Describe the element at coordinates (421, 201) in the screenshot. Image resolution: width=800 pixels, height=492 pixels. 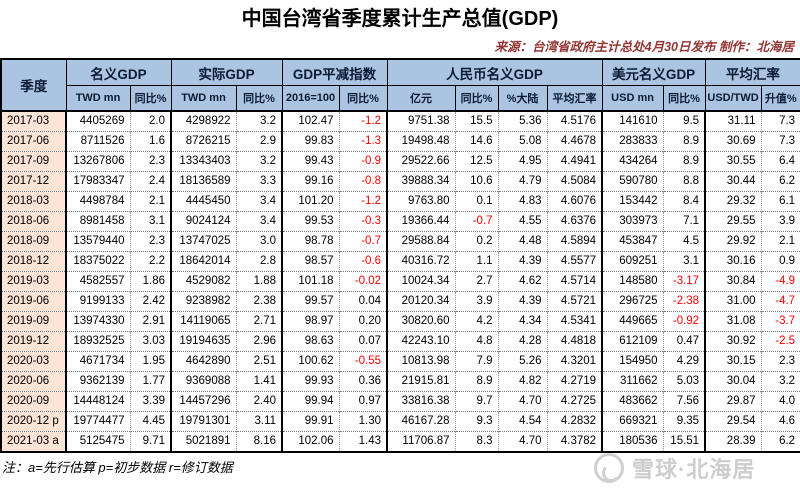
I see `cell-value: 9763.80` at that location.